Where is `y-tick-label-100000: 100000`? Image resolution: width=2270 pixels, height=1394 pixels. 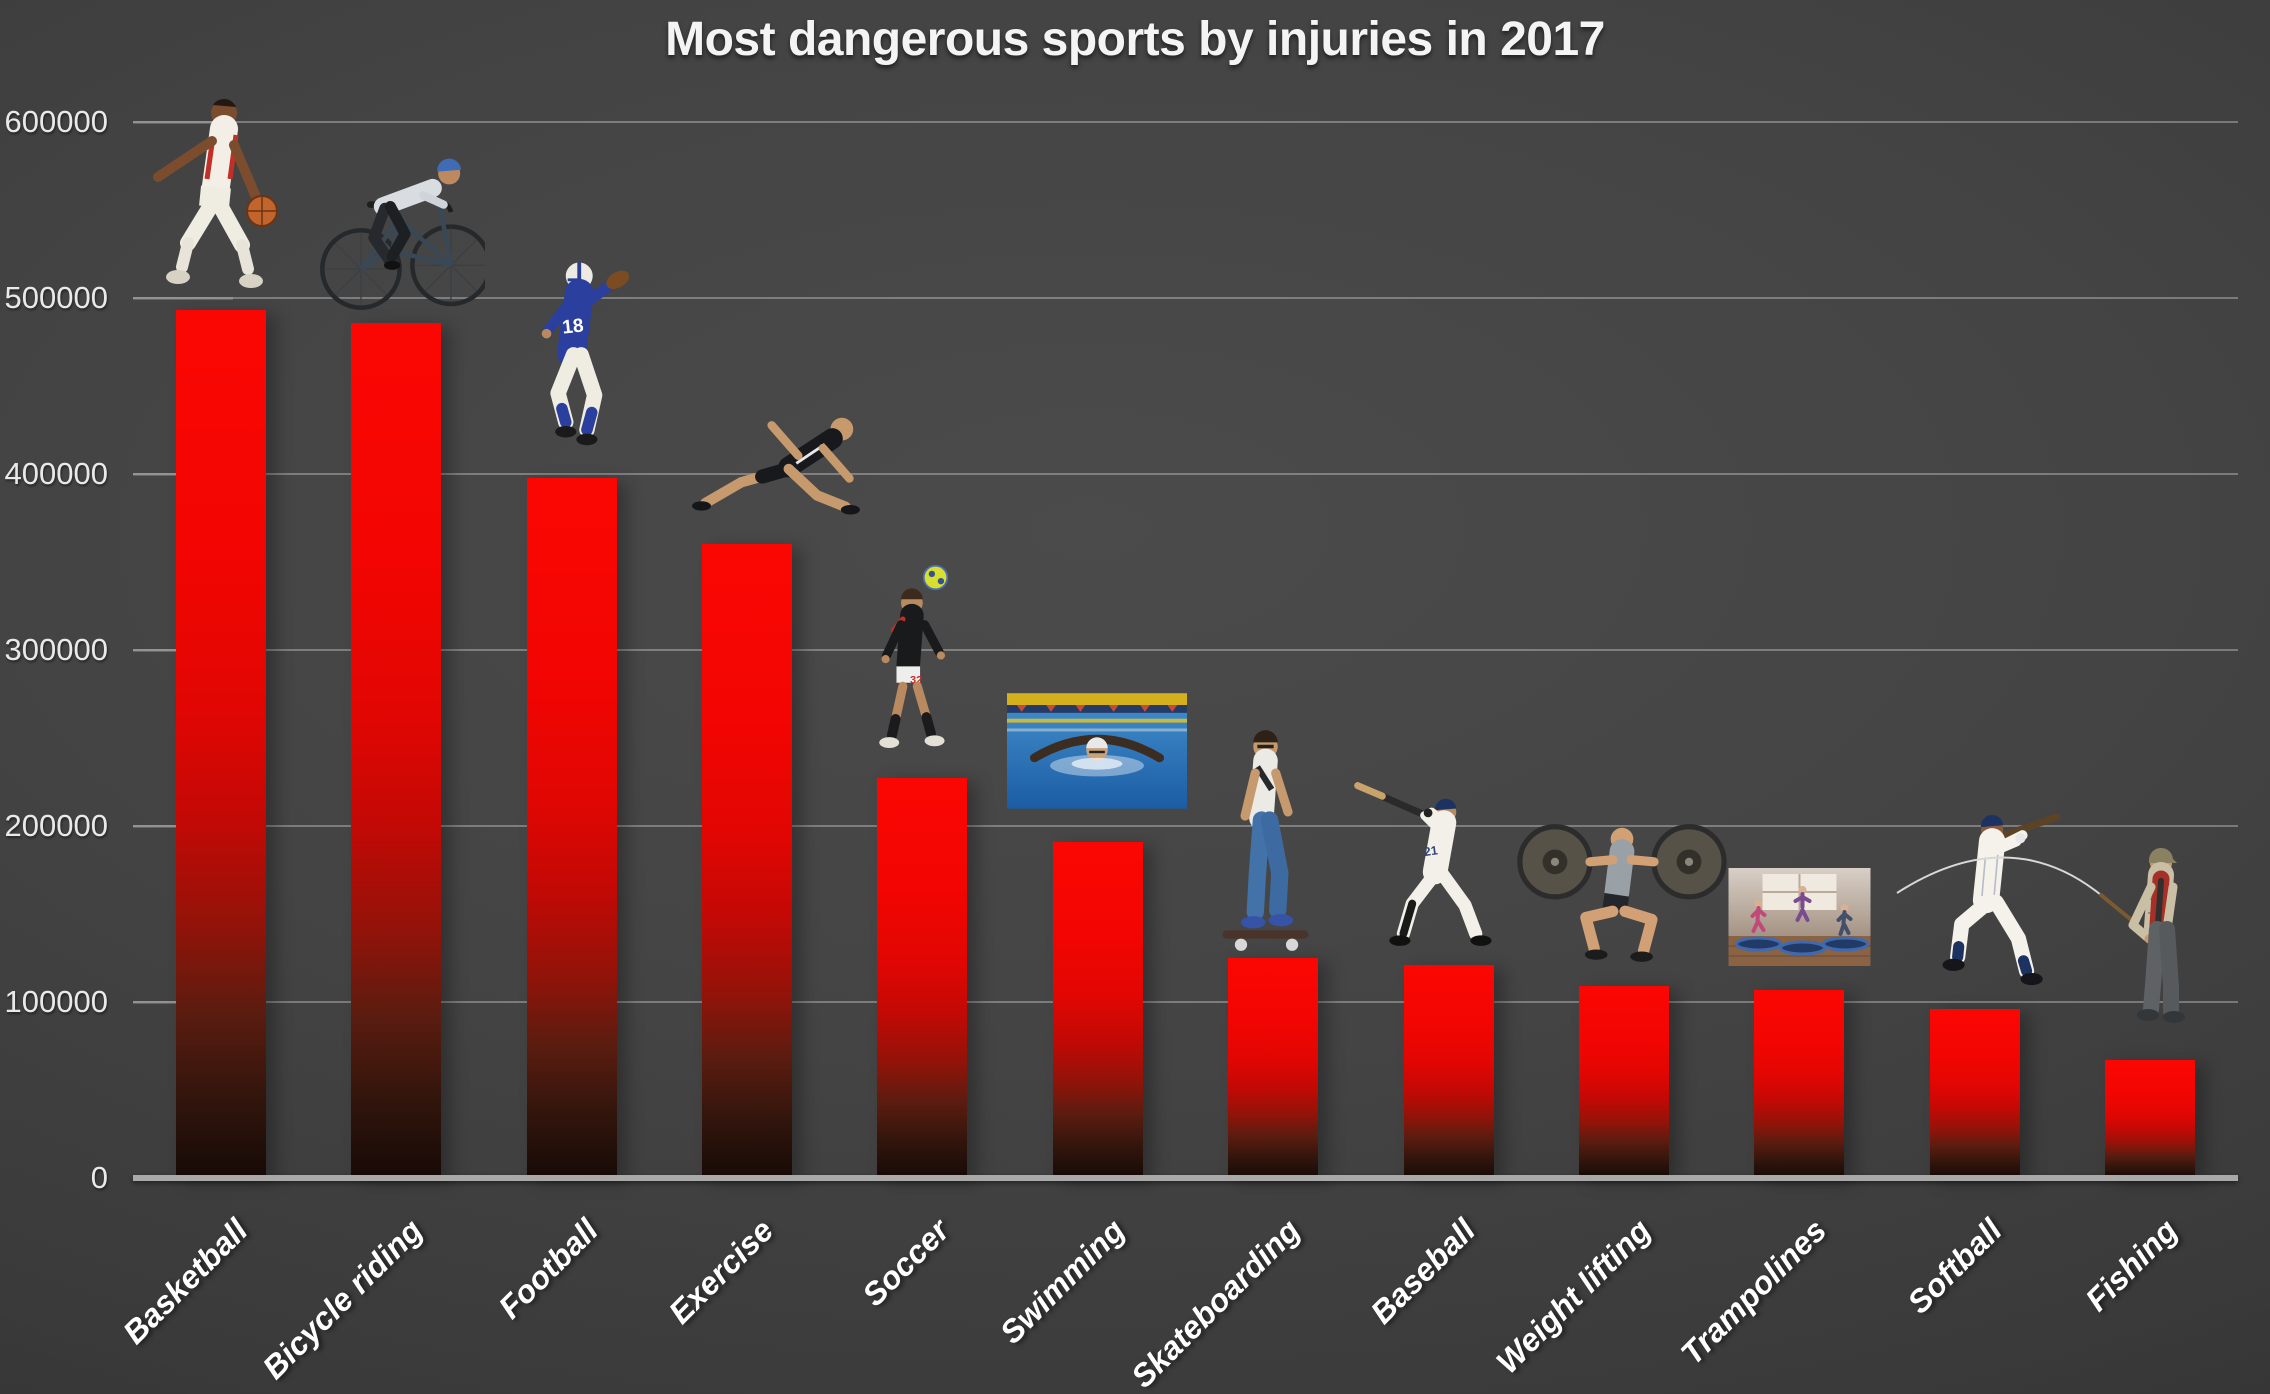 y-tick-label-100000: 100000 is located at coordinates (56, 1001).